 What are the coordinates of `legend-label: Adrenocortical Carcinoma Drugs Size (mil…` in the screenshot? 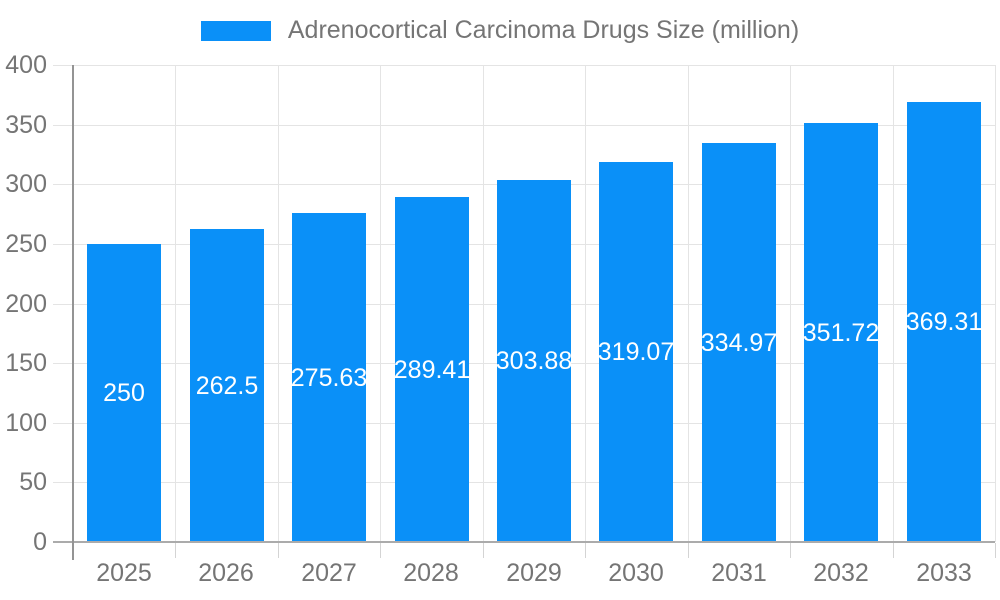 It's located at (543, 30).